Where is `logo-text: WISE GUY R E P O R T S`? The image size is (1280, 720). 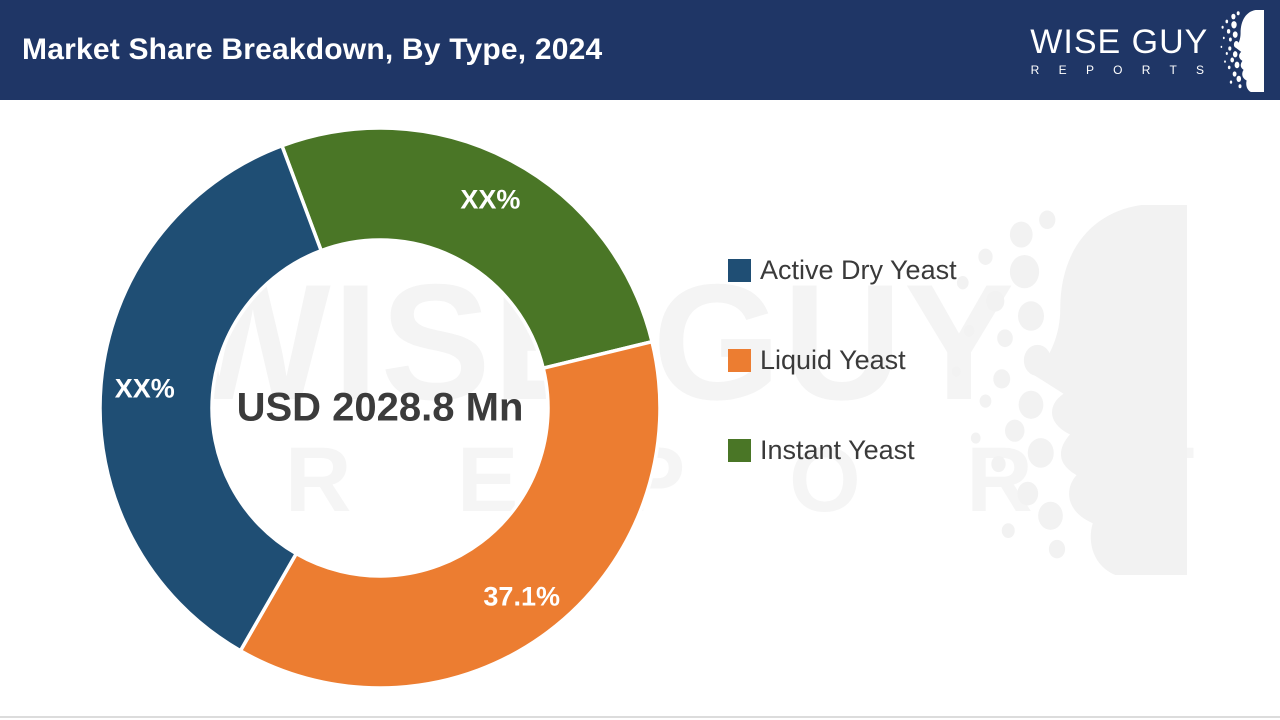 logo-text: WISE GUY R E P O R T S is located at coordinates (1119, 50).